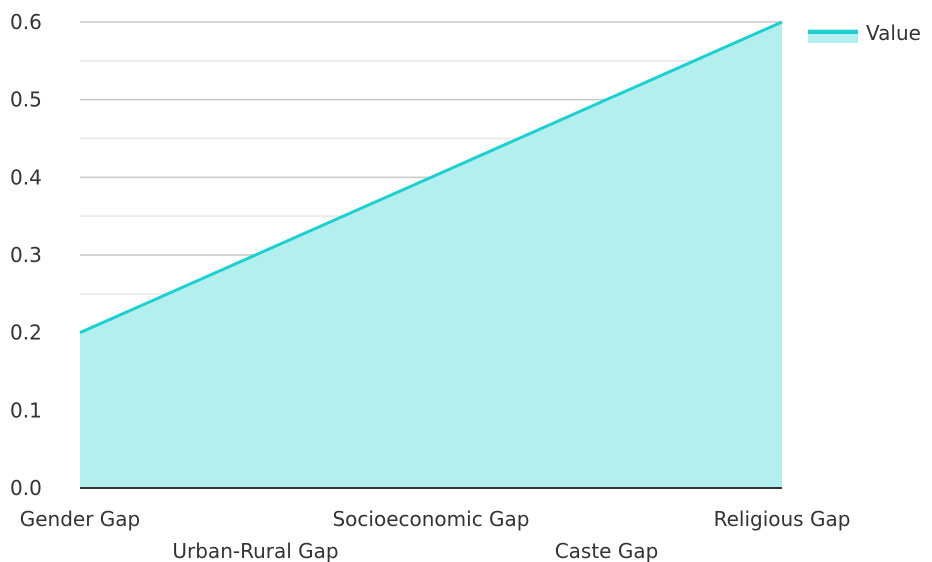  I want to click on y-tick-label: 0.6, so click(26, 22).